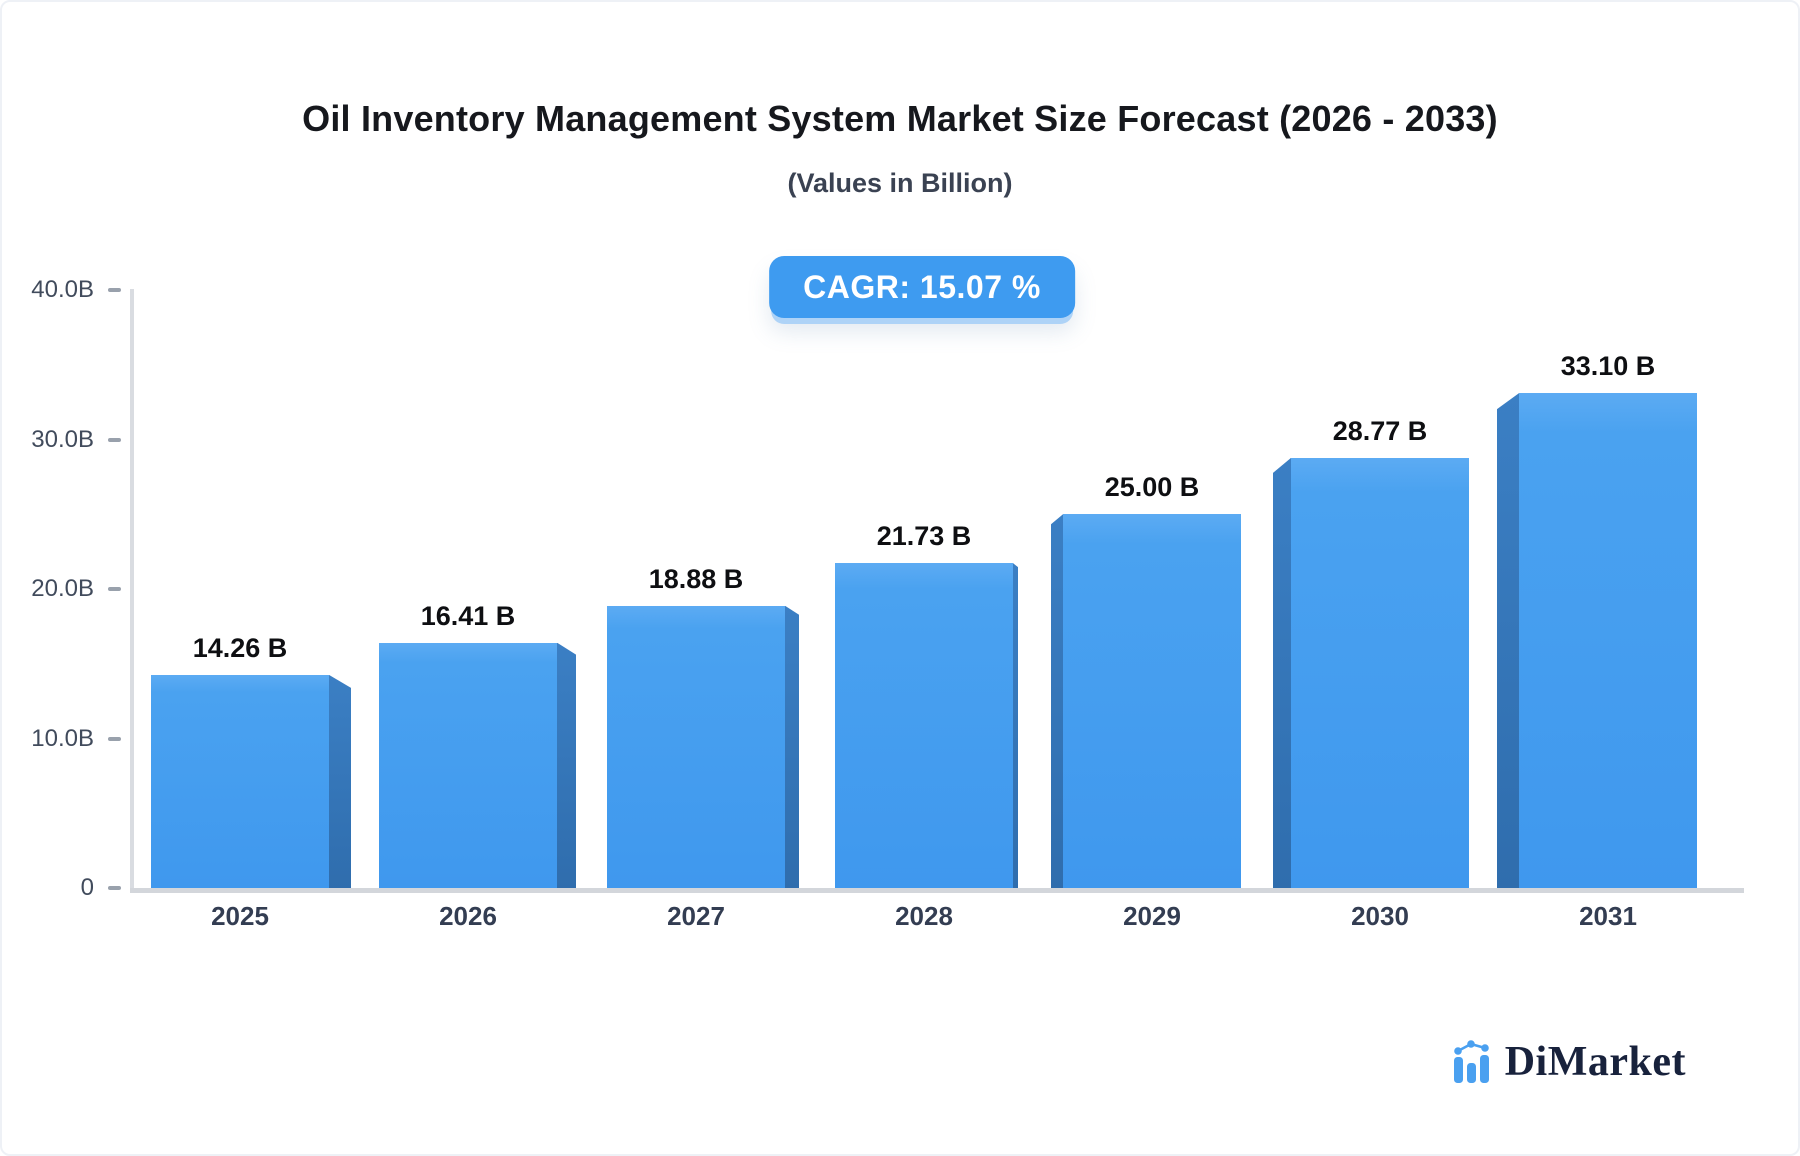 Image resolution: width=1800 pixels, height=1156 pixels. I want to click on cagr-badge: CAGR: 15.07 %, so click(922, 287).